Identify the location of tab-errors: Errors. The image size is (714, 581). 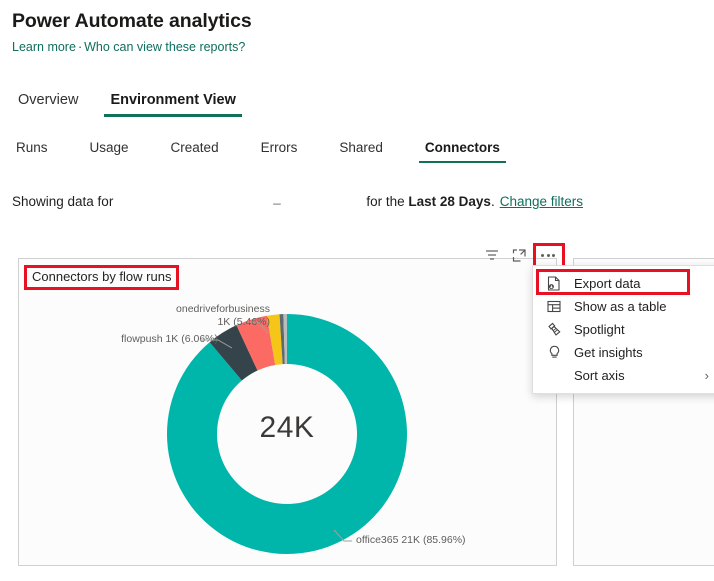
(279, 147).